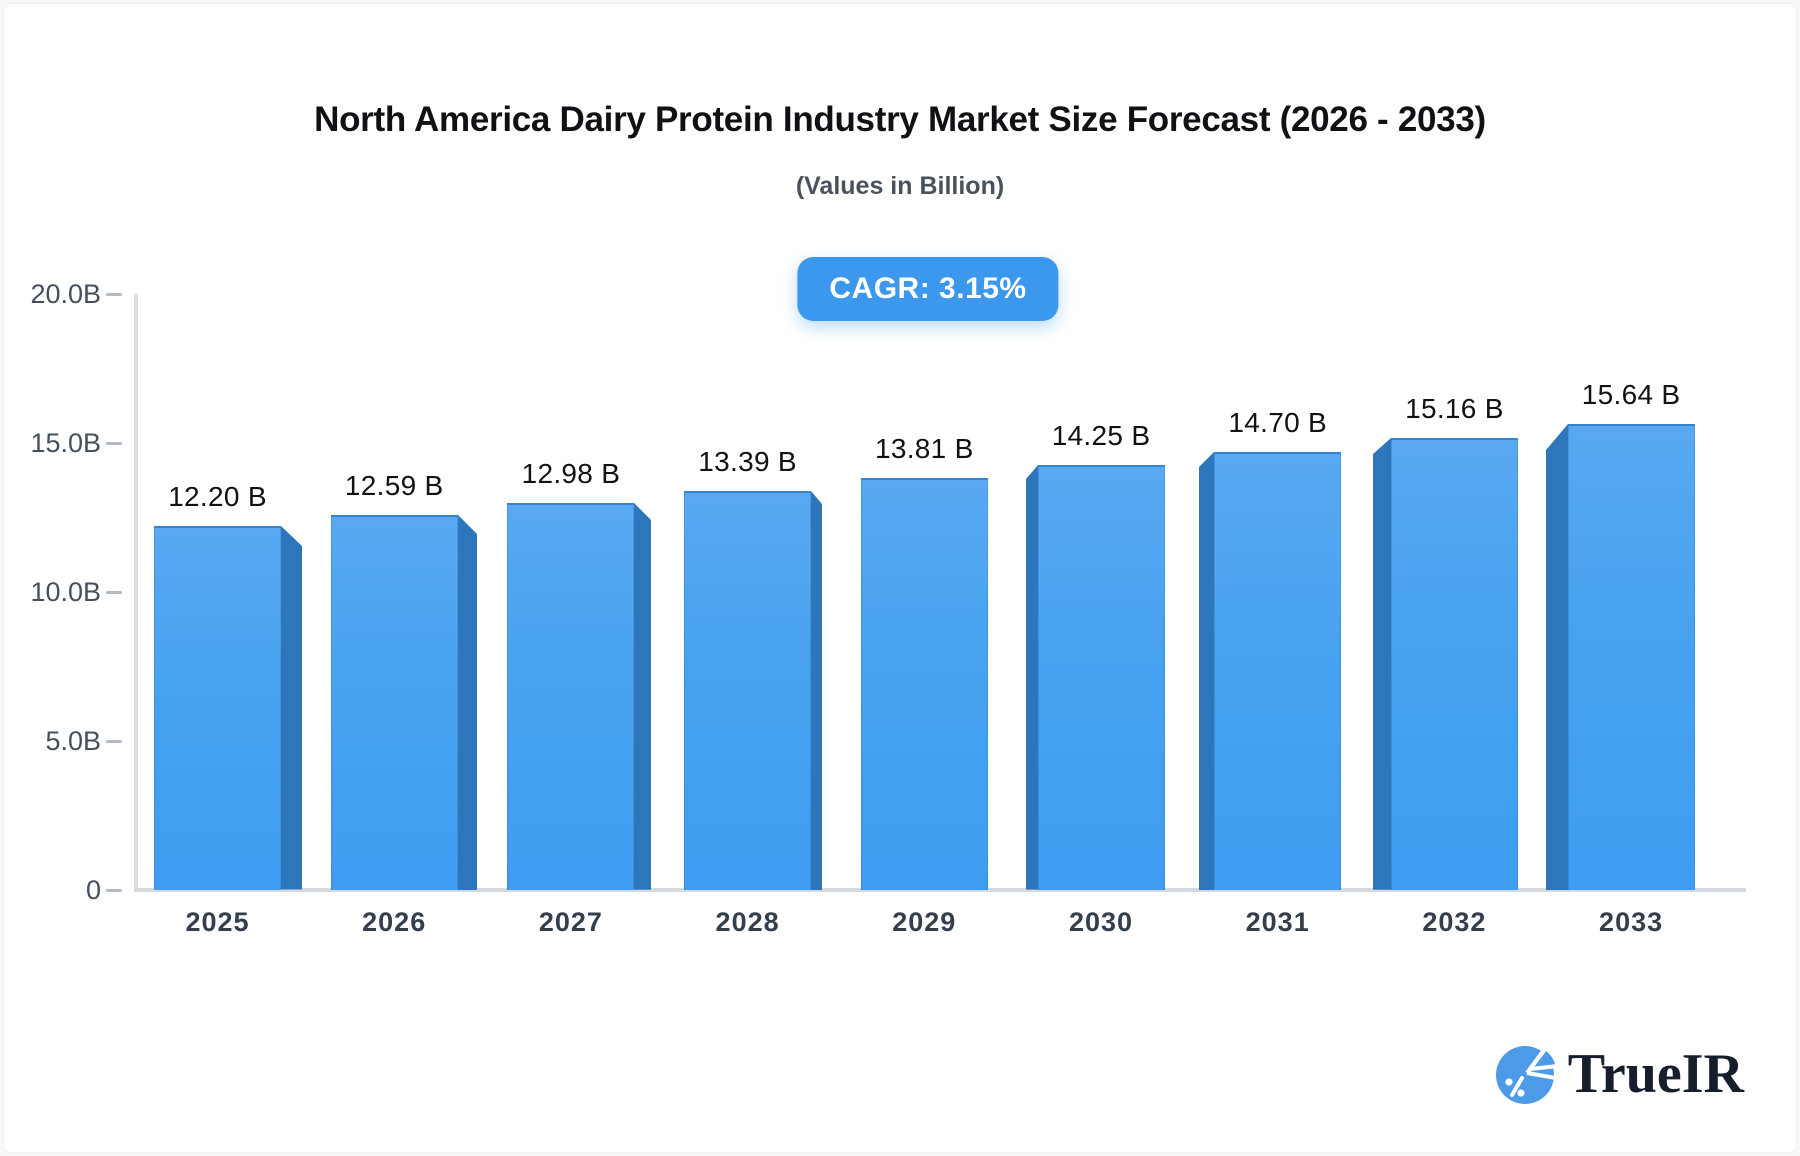 This screenshot has width=1800, height=1156. Describe the element at coordinates (65, 294) in the screenshot. I see `y-tick-label: 20.0B` at that location.